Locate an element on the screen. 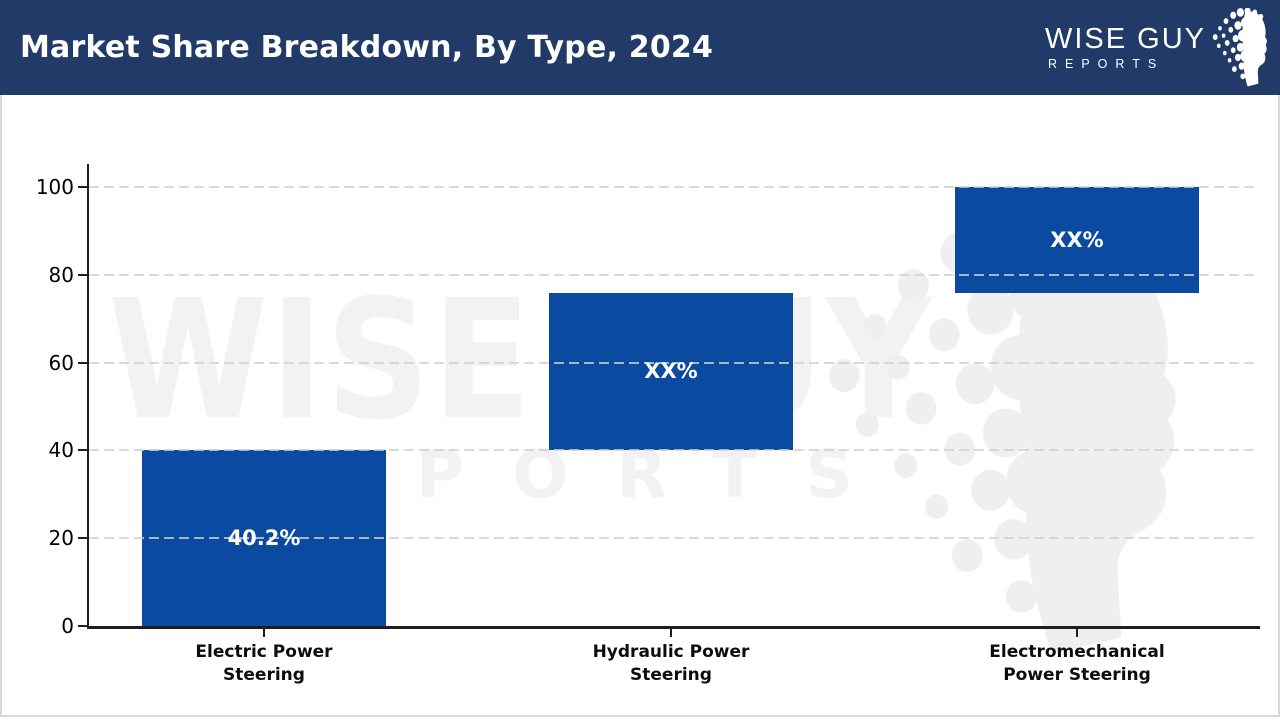 The width and height of the screenshot is (1280, 720). bar-segment is located at coordinates (671, 371).